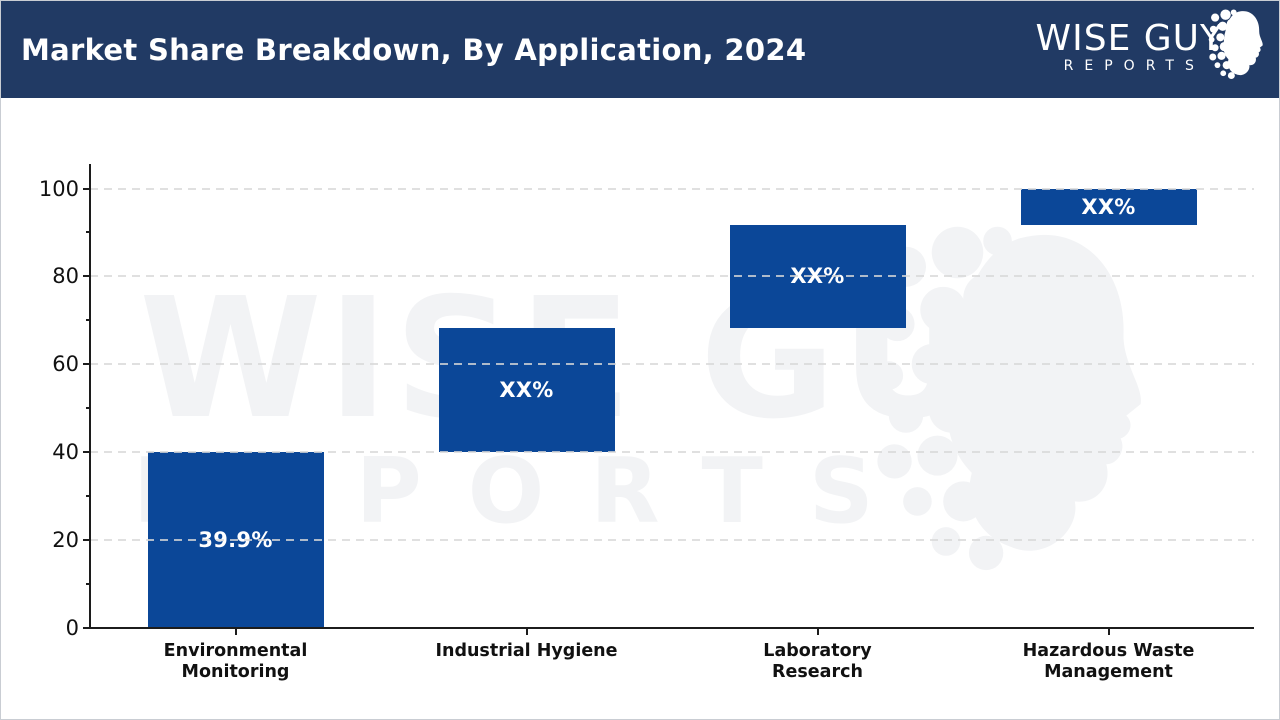 Image resolution: width=1280 pixels, height=720 pixels. What do you see at coordinates (1007, 398) in the screenshot?
I see `watermark-face-icon` at bounding box center [1007, 398].